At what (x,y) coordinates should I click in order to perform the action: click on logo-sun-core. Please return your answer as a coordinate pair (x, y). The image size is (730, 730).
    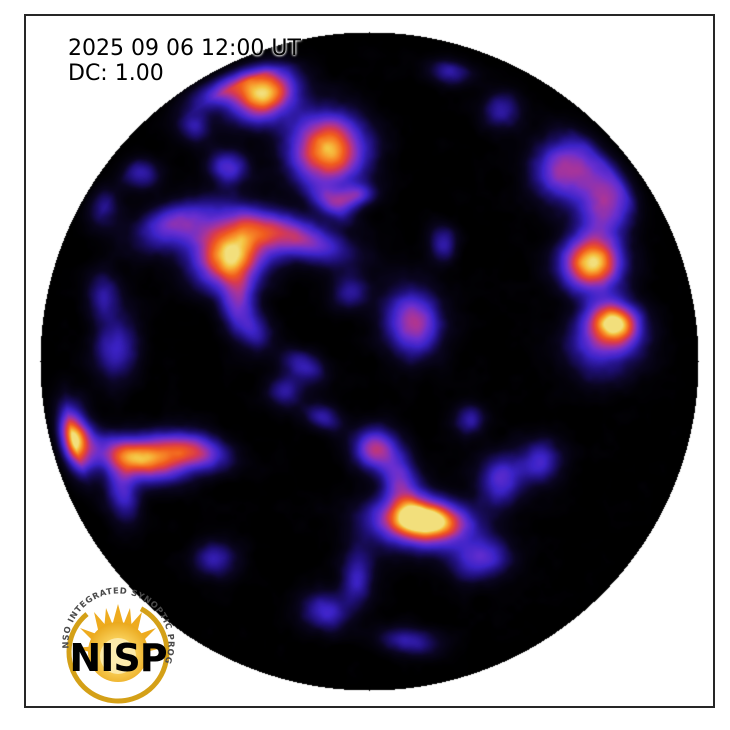
    Looking at the image, I should click on (118, 656).